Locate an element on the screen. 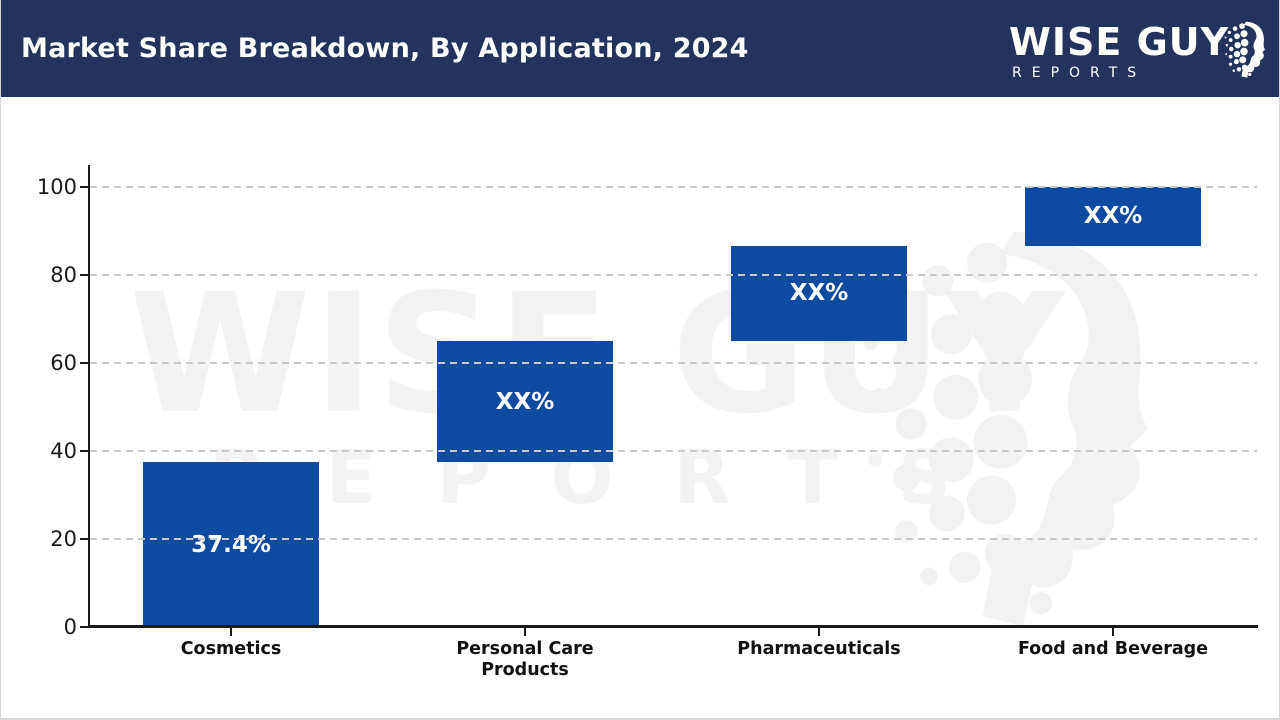  wise-guy-reports-logo: WISE GUY REPORTS is located at coordinates (1139, 50).